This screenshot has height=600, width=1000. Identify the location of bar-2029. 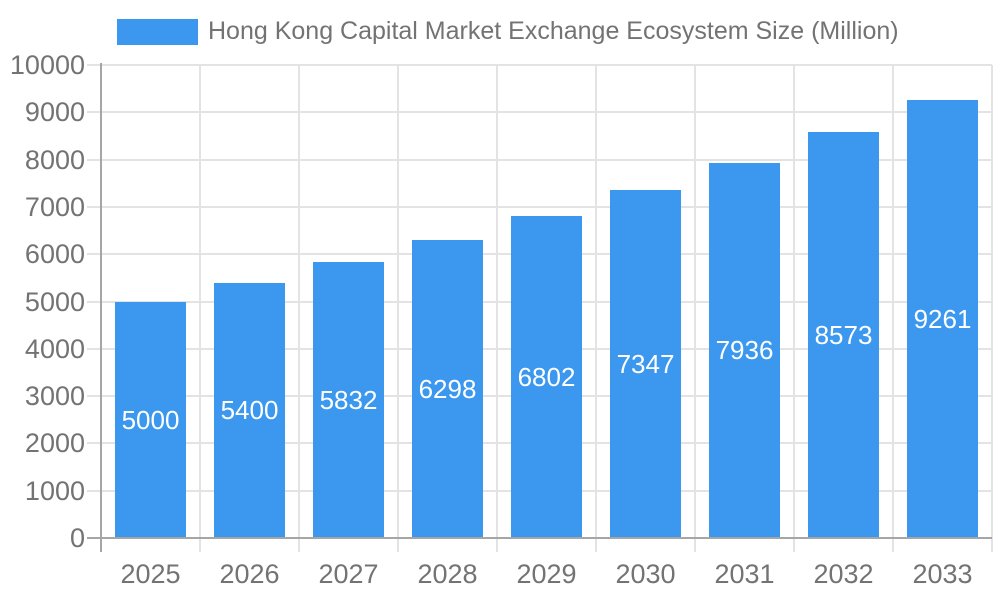
(546, 377).